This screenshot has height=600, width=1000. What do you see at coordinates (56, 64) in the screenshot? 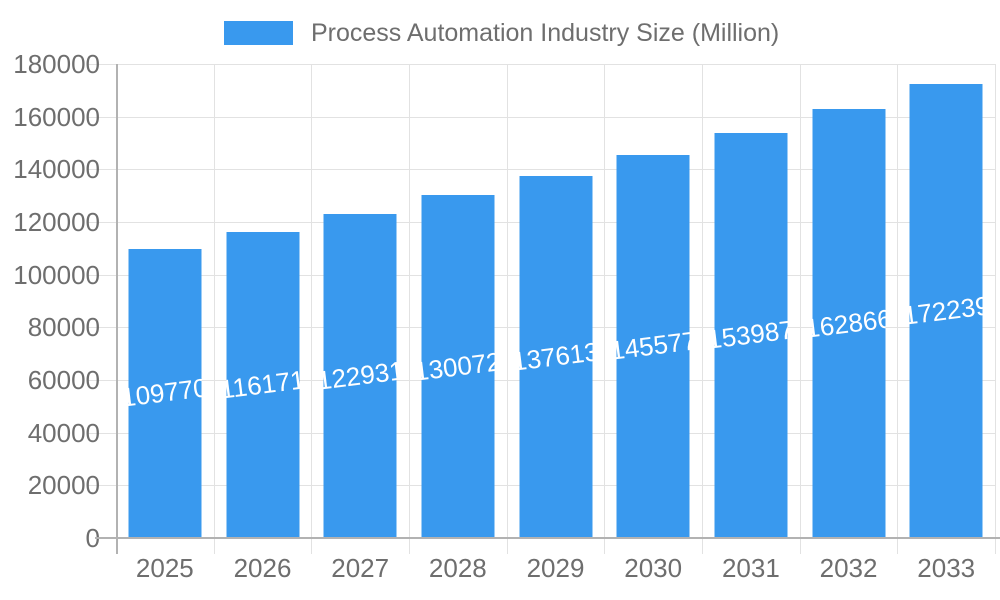
I see `y-tick-label: 180000` at bounding box center [56, 64].